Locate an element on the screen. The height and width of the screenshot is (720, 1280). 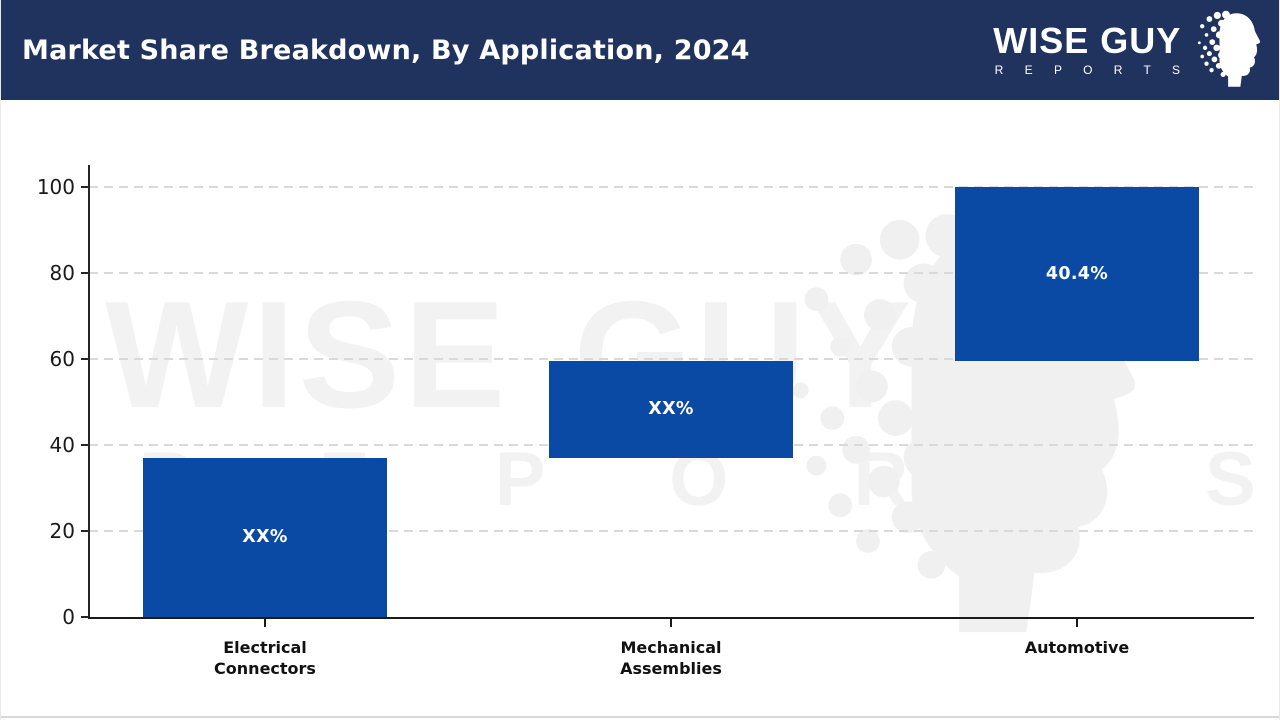
x-category-label-line: Connectors is located at coordinates (265, 668).